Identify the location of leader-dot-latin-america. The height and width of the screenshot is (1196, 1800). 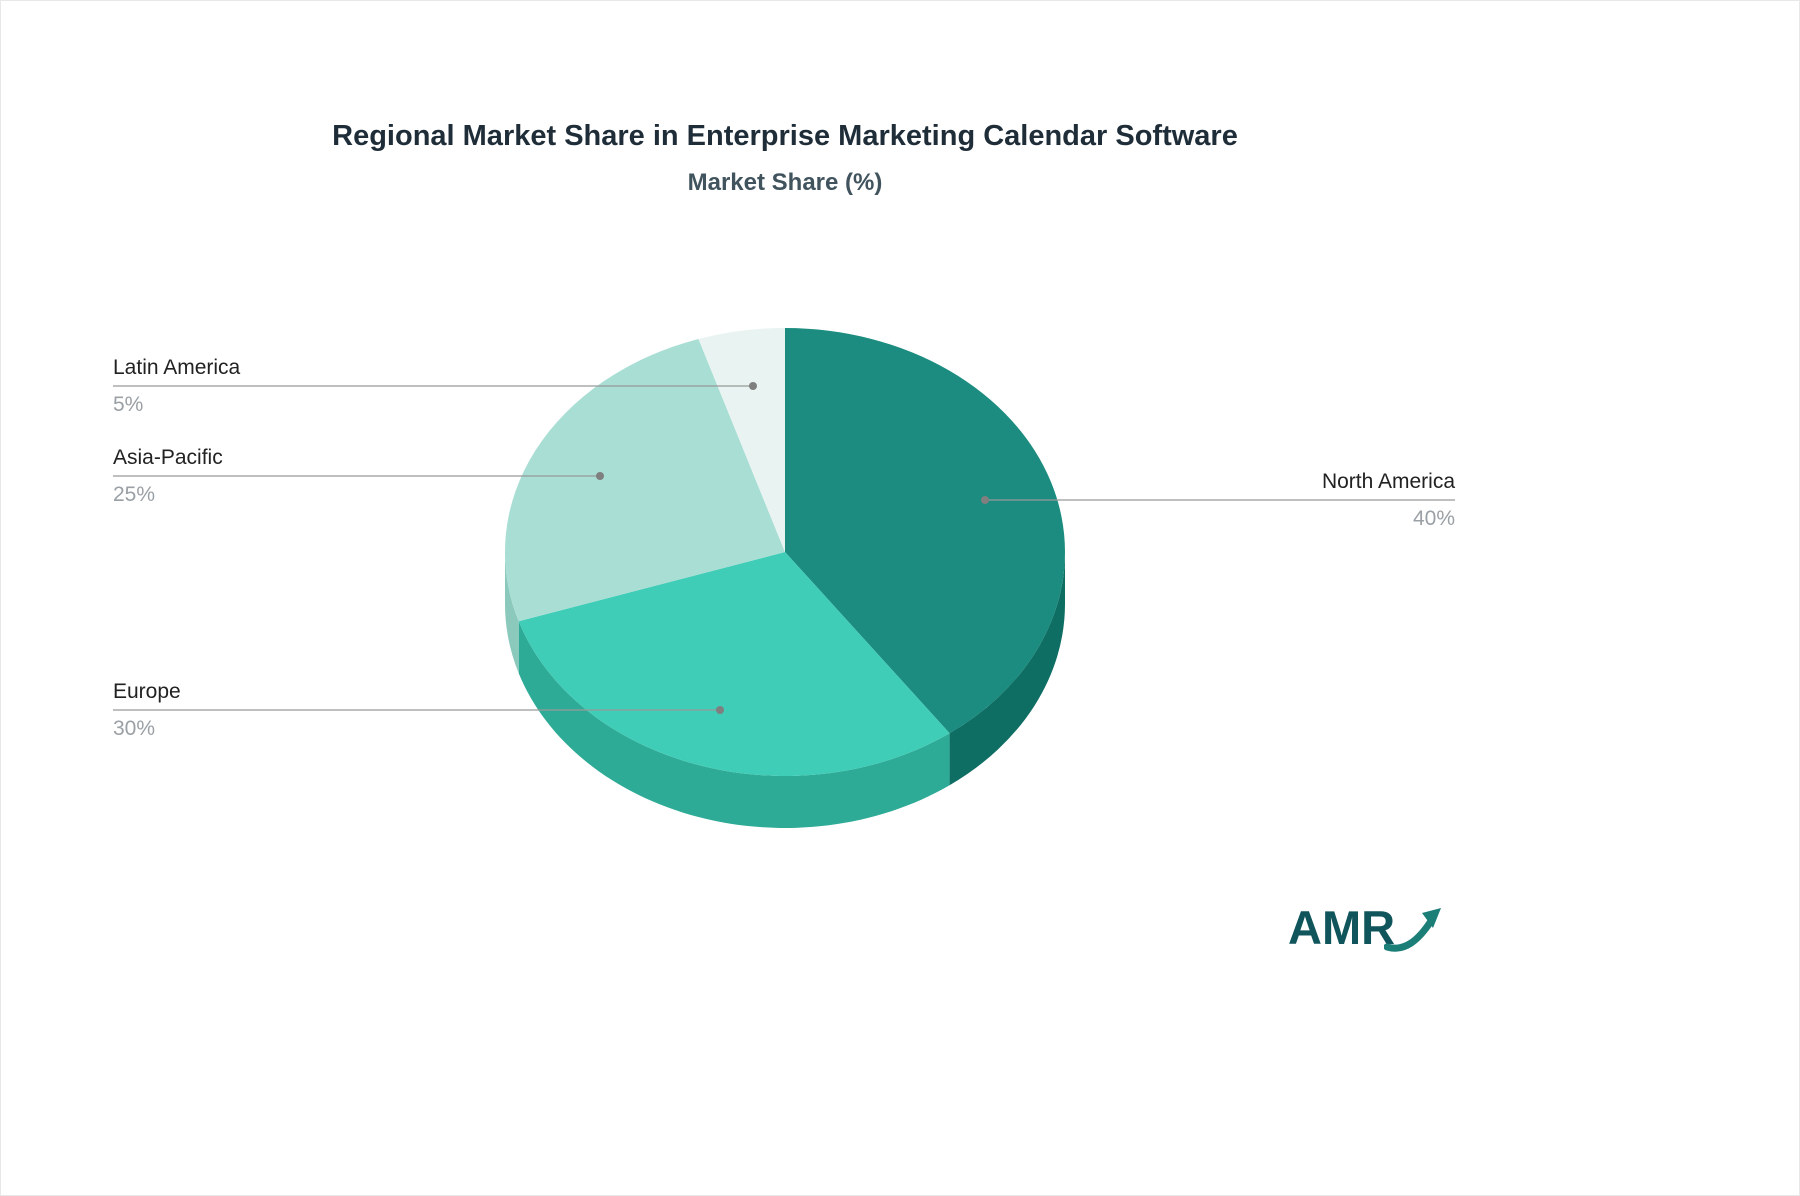
(753, 386).